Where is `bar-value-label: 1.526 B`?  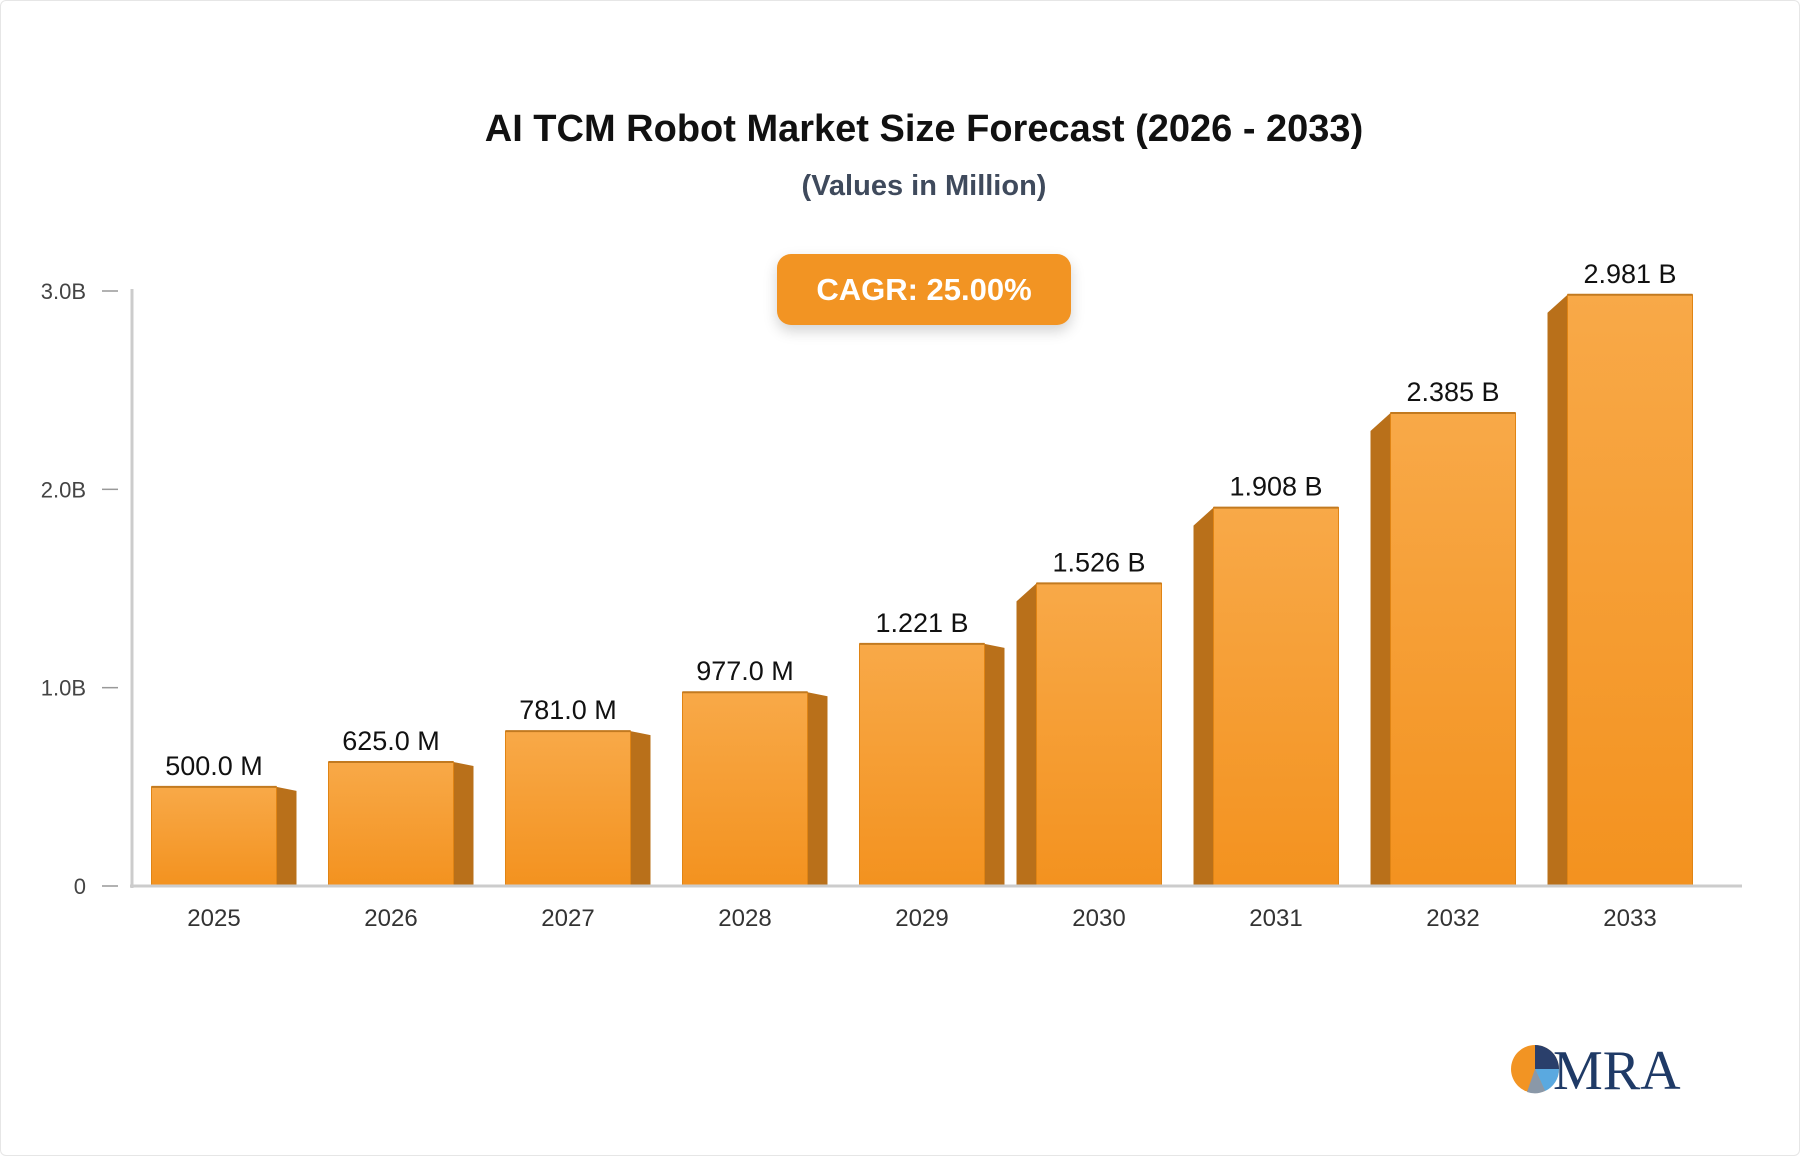
bar-value-label: 1.526 B is located at coordinates (1098, 562).